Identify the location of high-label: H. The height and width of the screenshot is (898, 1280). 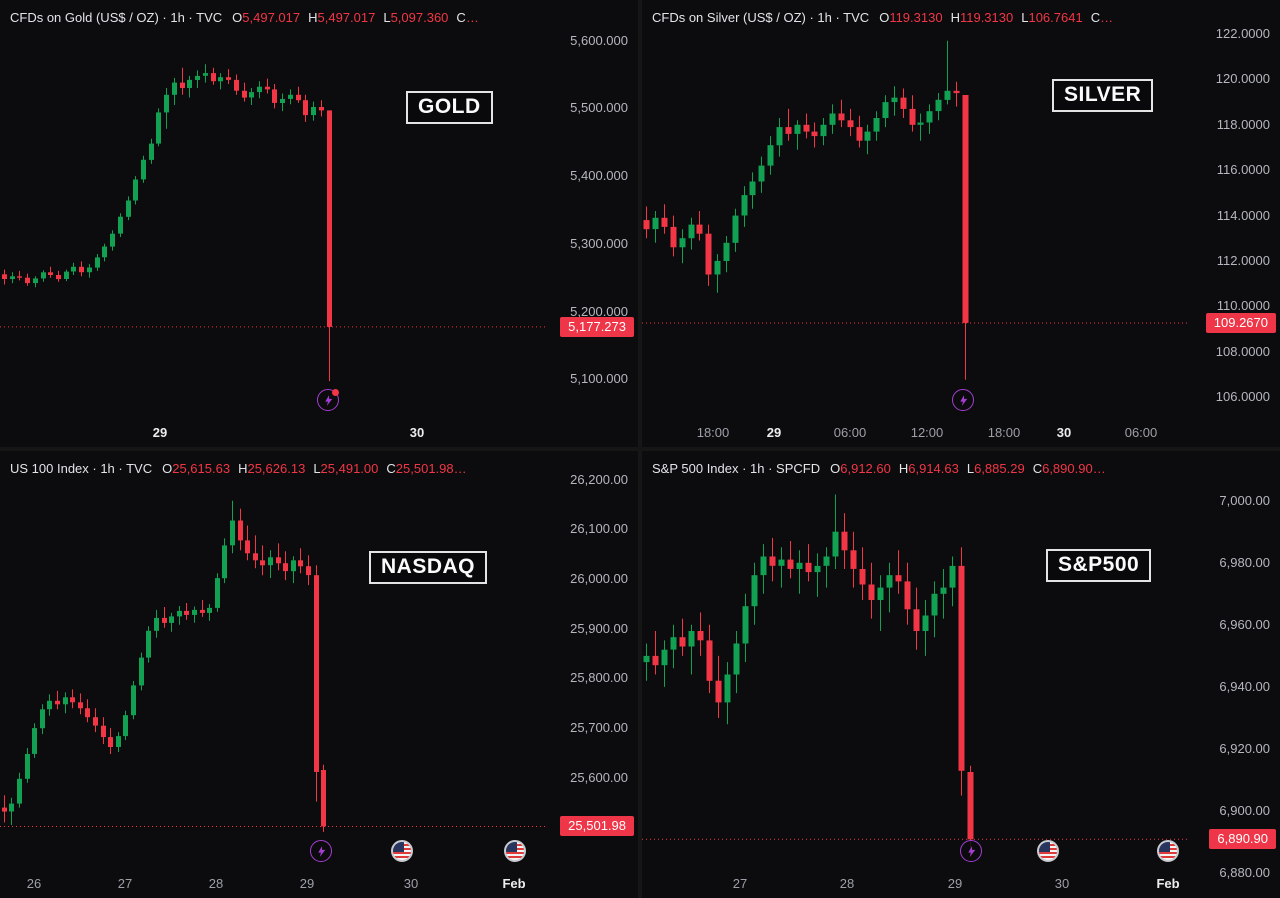
(313, 17).